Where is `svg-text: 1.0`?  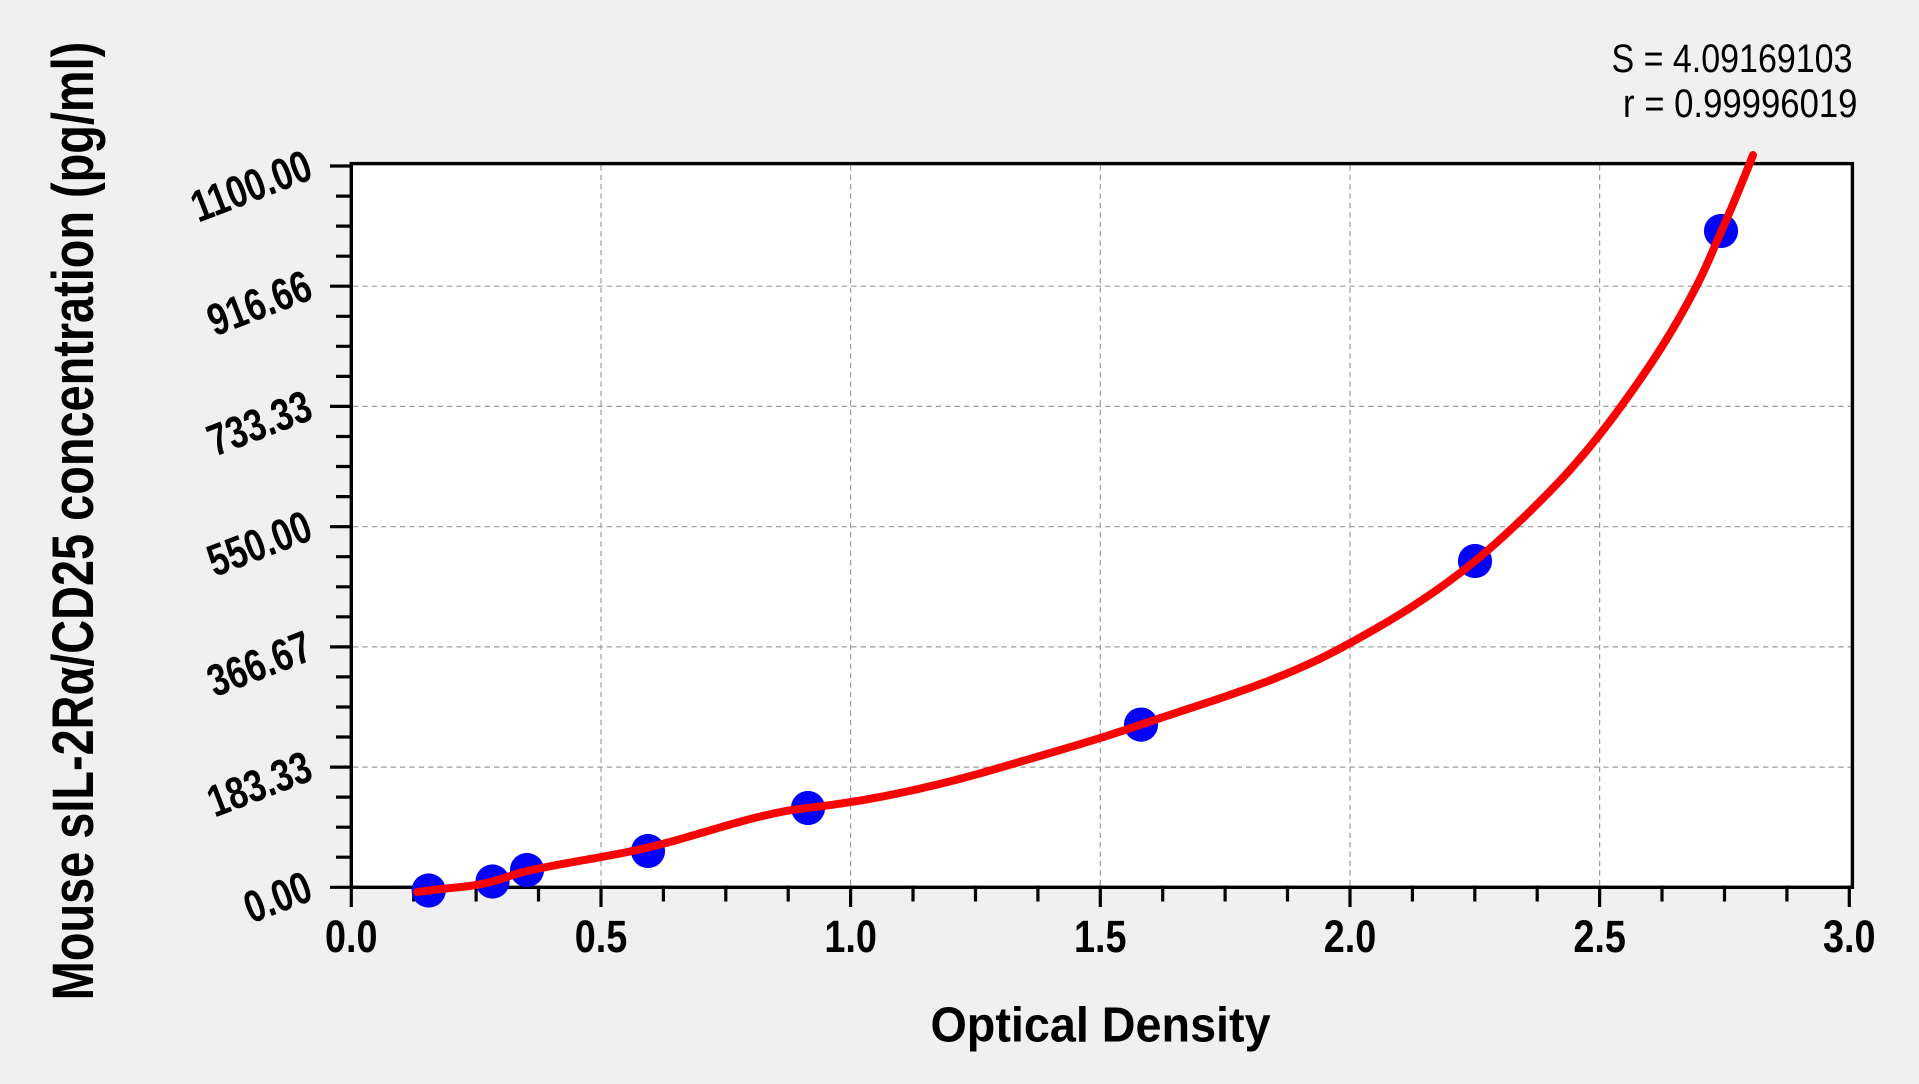
svg-text: 1.0 is located at coordinates (850, 936).